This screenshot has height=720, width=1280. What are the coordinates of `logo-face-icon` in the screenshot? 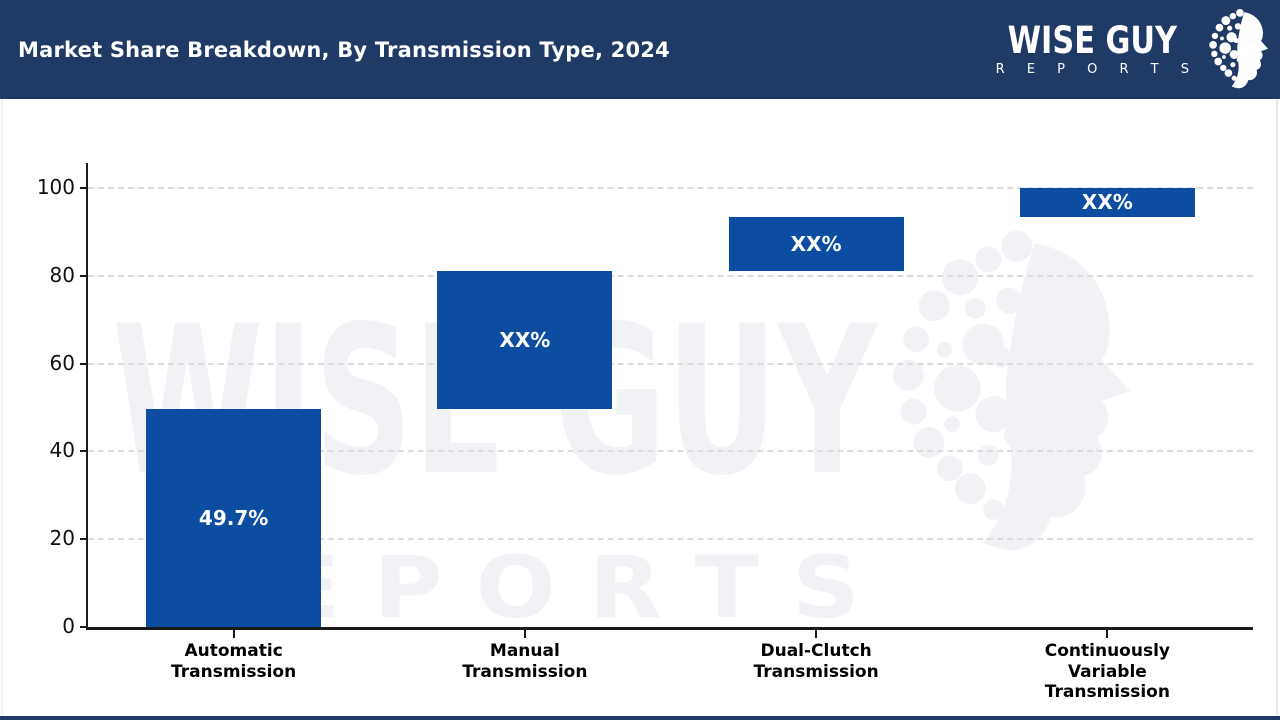 It's located at (1238, 50).